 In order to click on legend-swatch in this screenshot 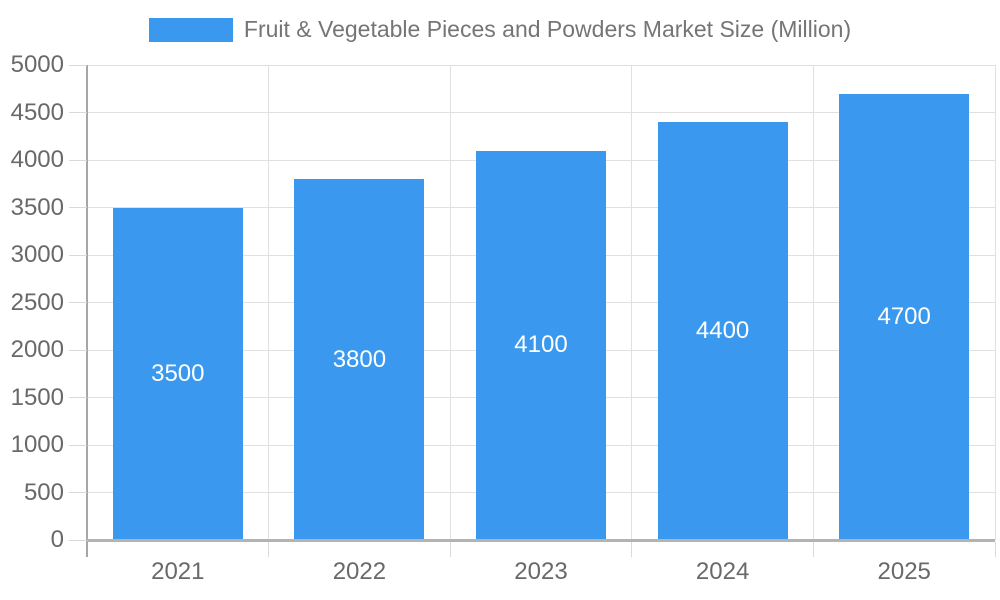, I will do `click(190, 29)`.